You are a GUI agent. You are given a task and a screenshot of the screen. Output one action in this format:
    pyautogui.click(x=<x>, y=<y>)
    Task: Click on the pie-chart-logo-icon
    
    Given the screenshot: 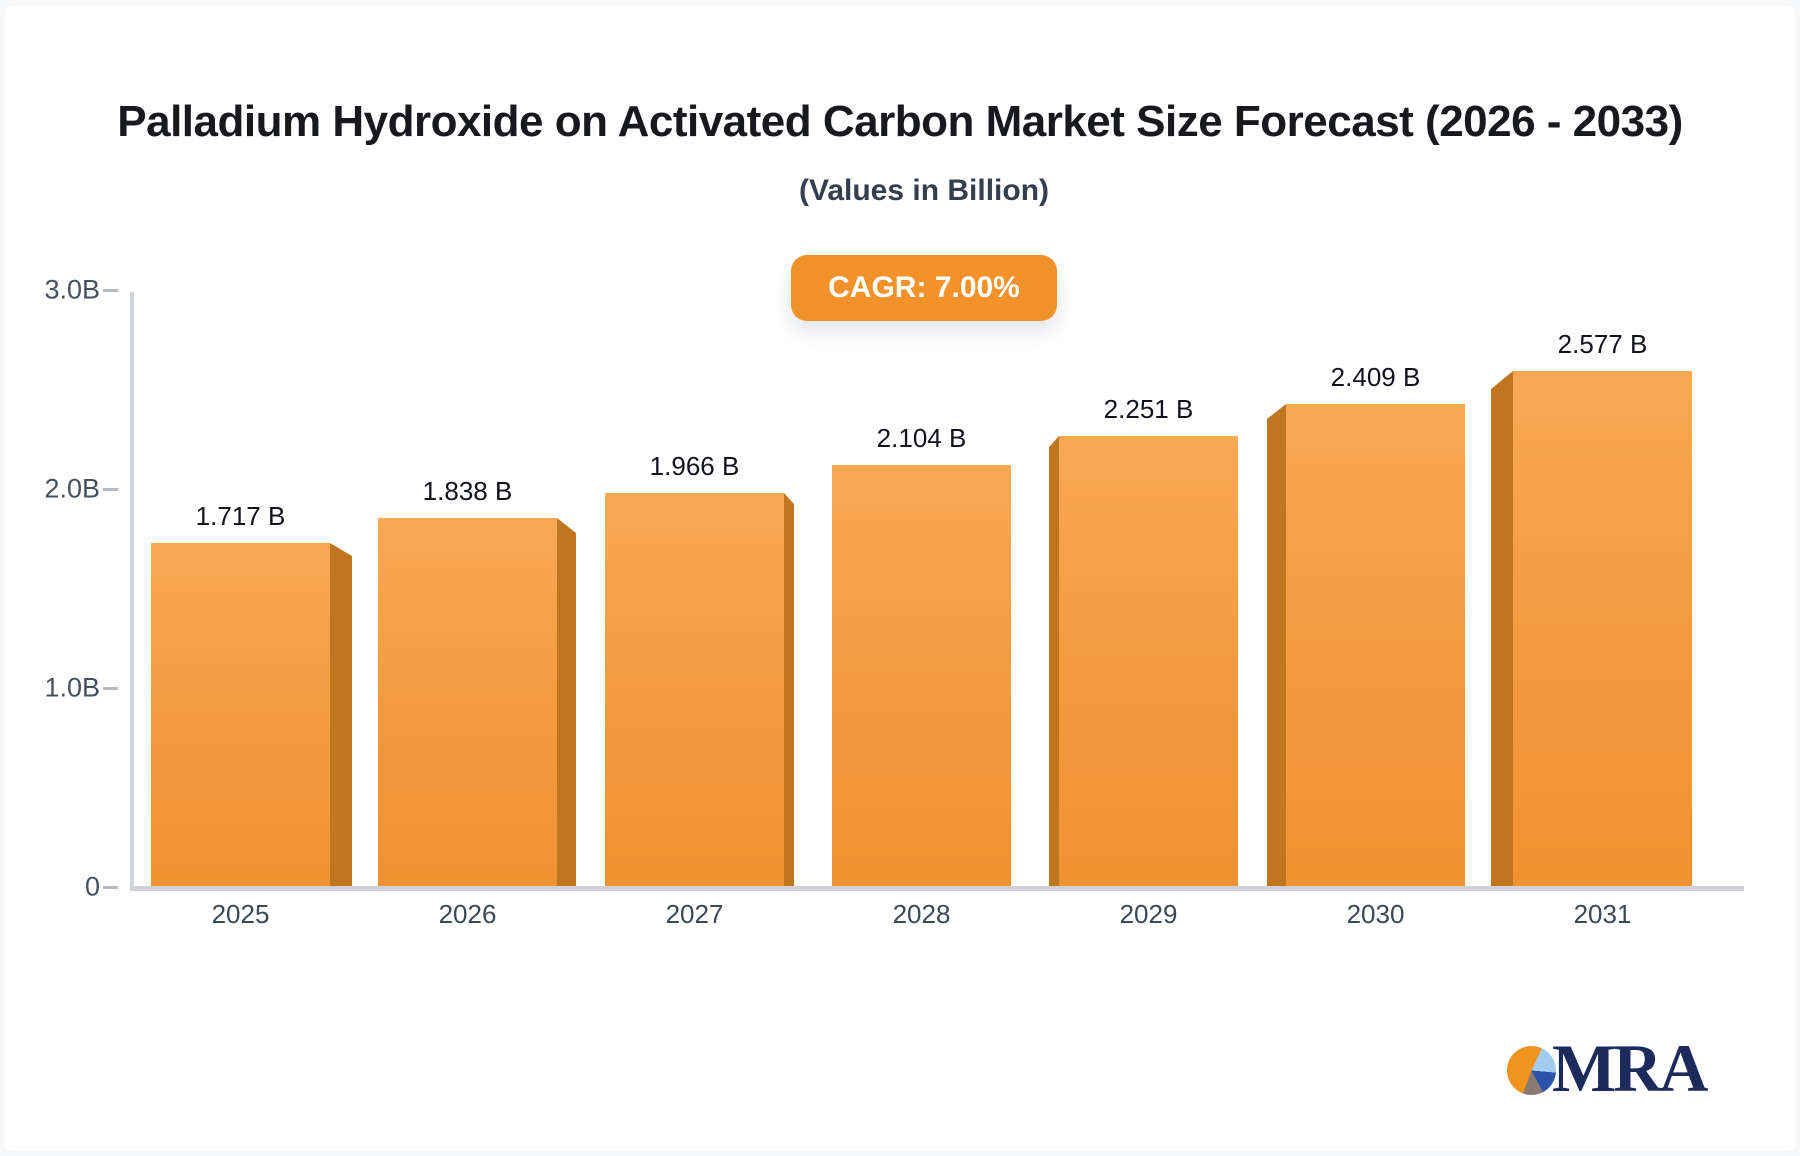 What is the action you would take?
    pyautogui.click(x=1531, y=1070)
    